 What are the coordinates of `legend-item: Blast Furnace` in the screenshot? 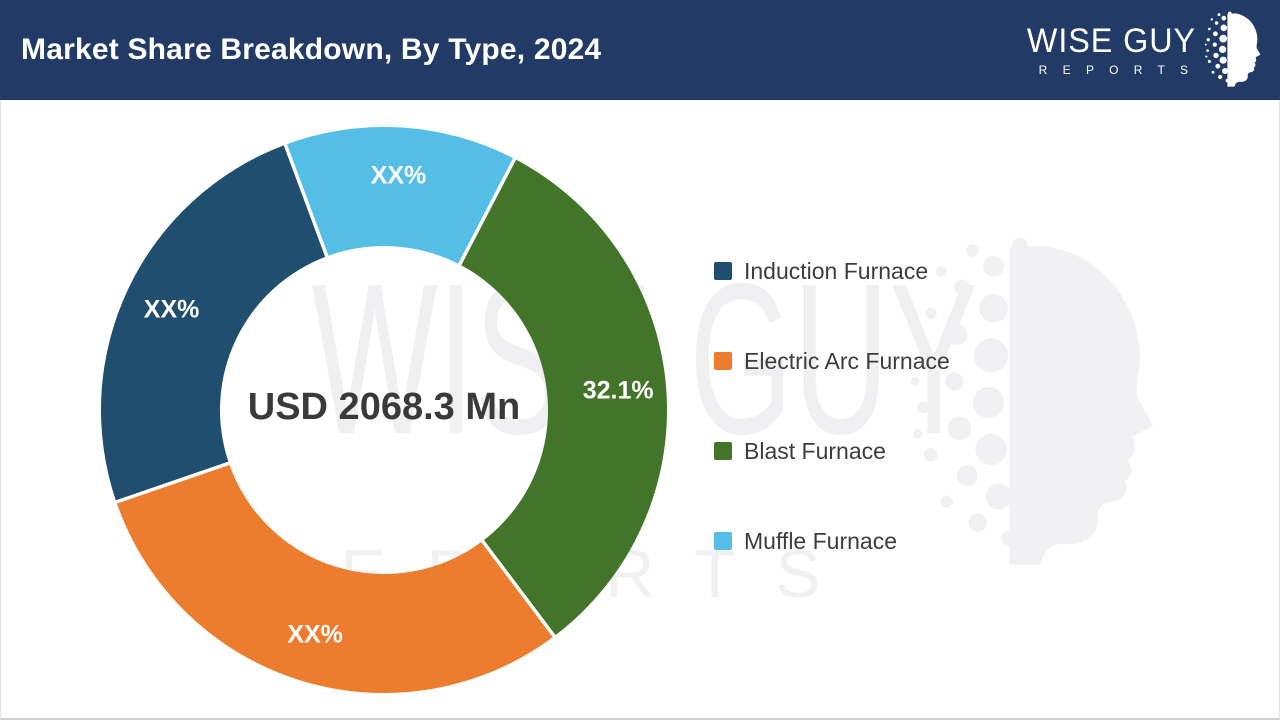 It's located at (832, 451).